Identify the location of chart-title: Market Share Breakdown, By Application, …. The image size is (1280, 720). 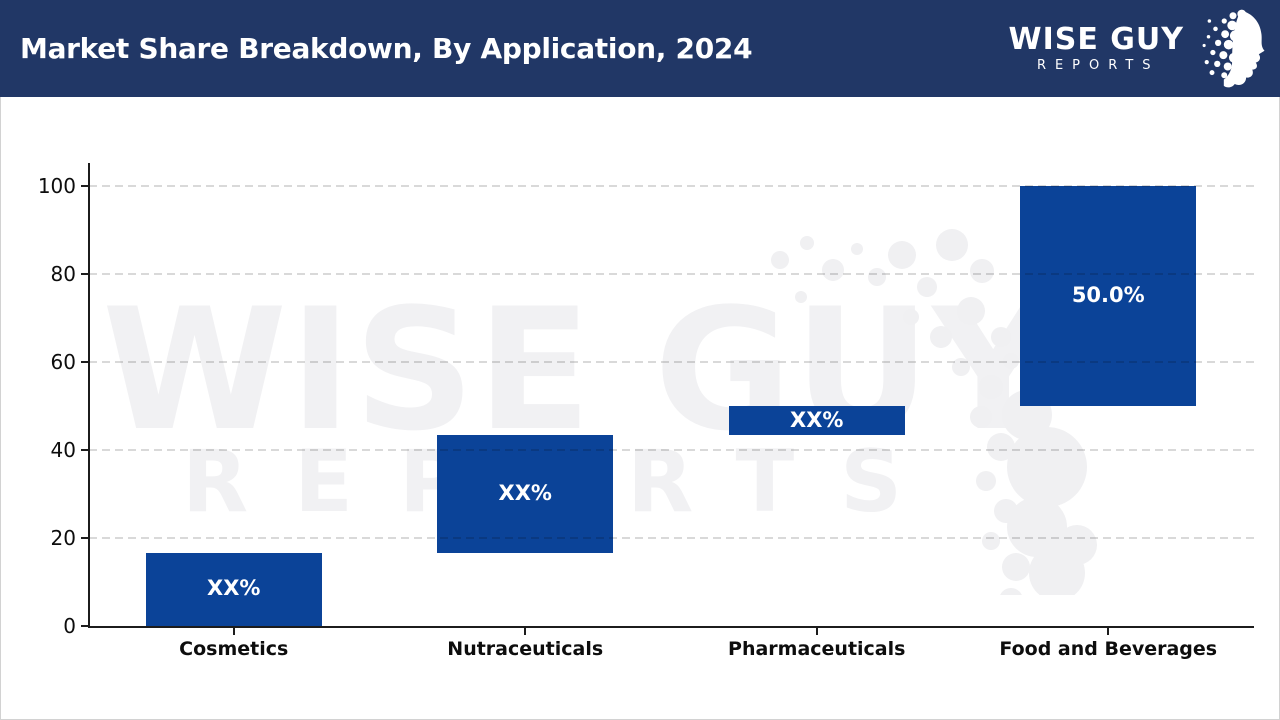
(386, 48).